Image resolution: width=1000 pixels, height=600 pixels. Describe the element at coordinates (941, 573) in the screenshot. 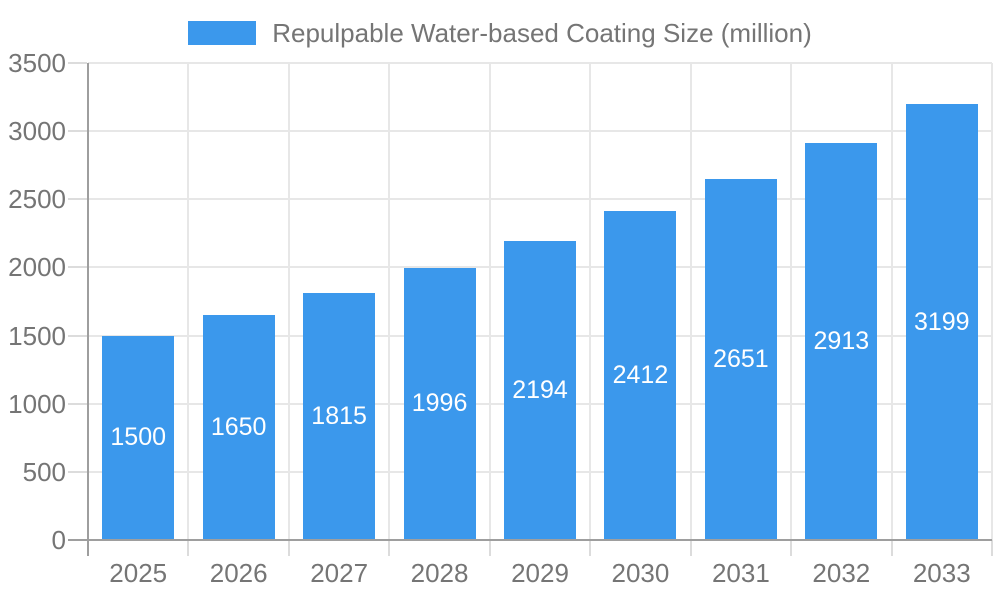

I see `x-tick-label: 2033` at that location.